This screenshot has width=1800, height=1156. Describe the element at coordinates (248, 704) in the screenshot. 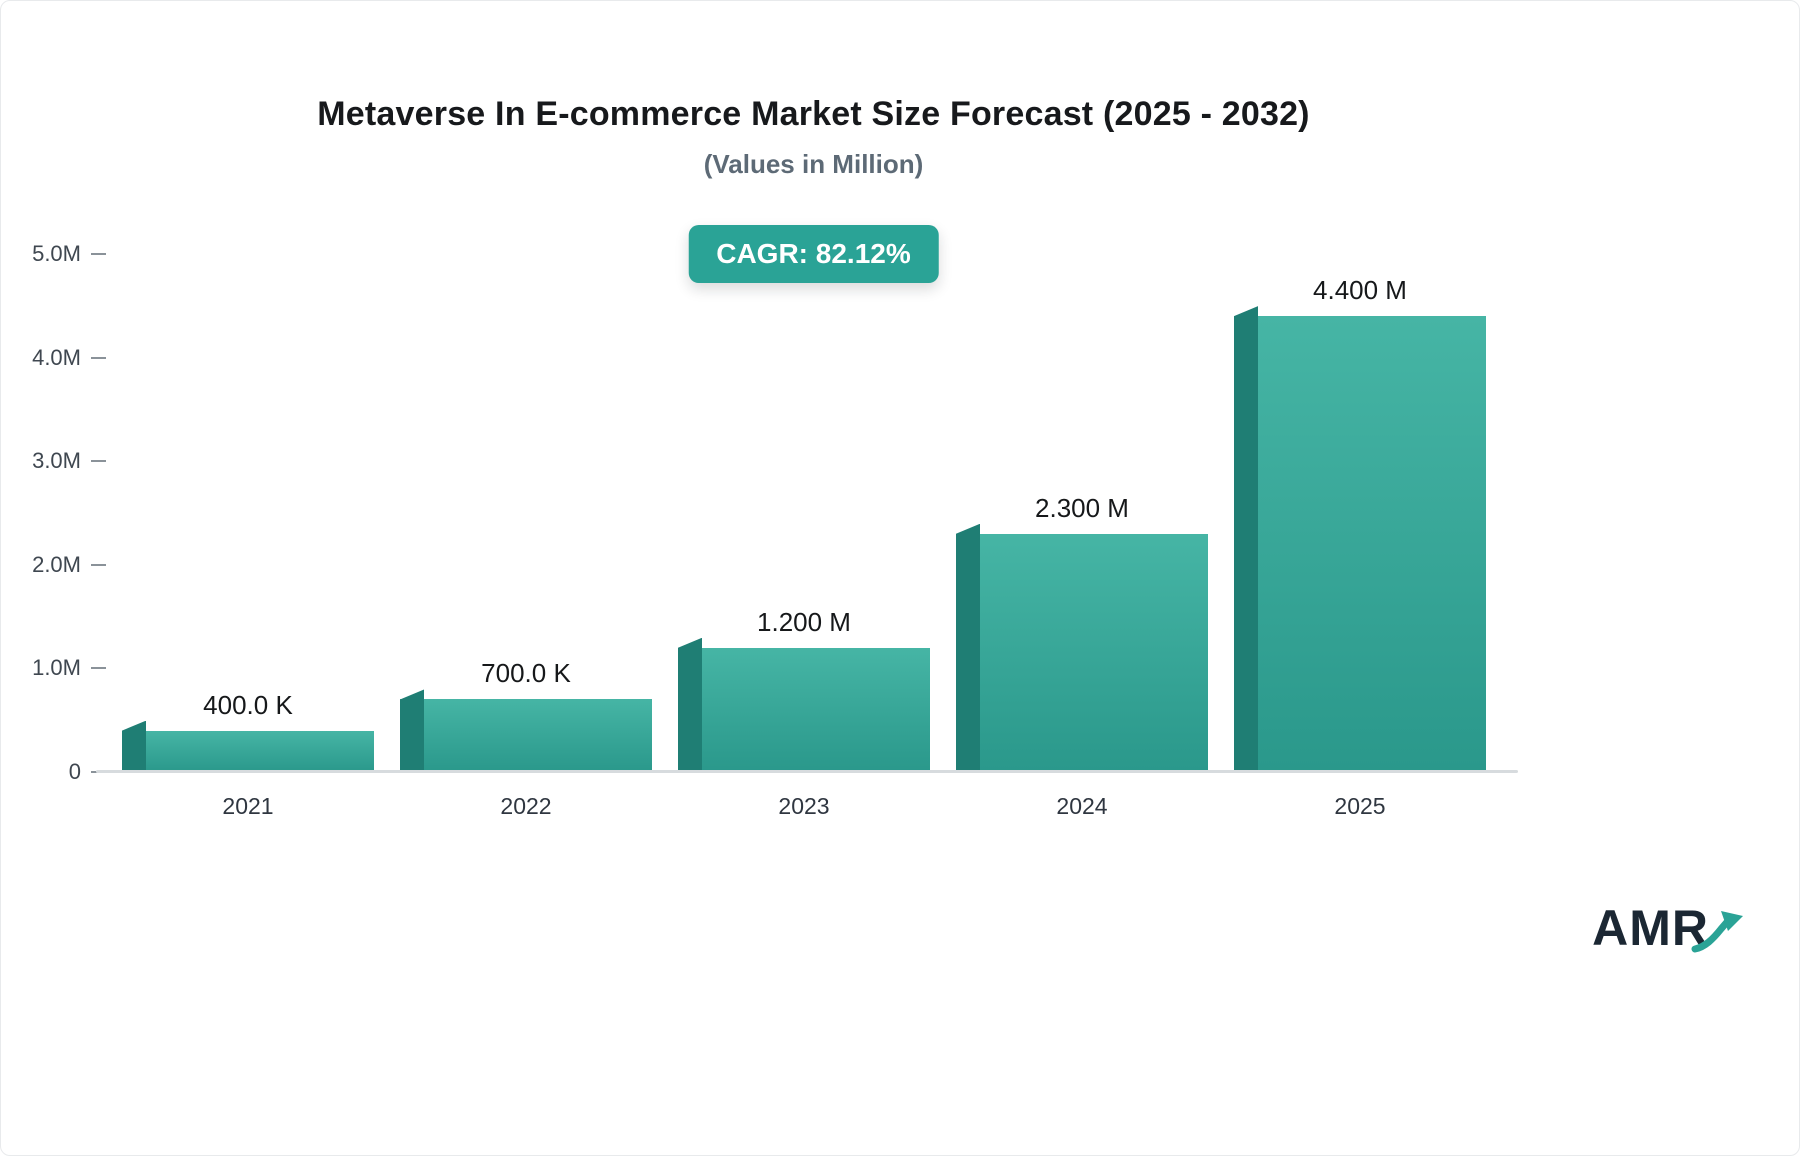

I see `bar-value-label: 400.0 K` at that location.